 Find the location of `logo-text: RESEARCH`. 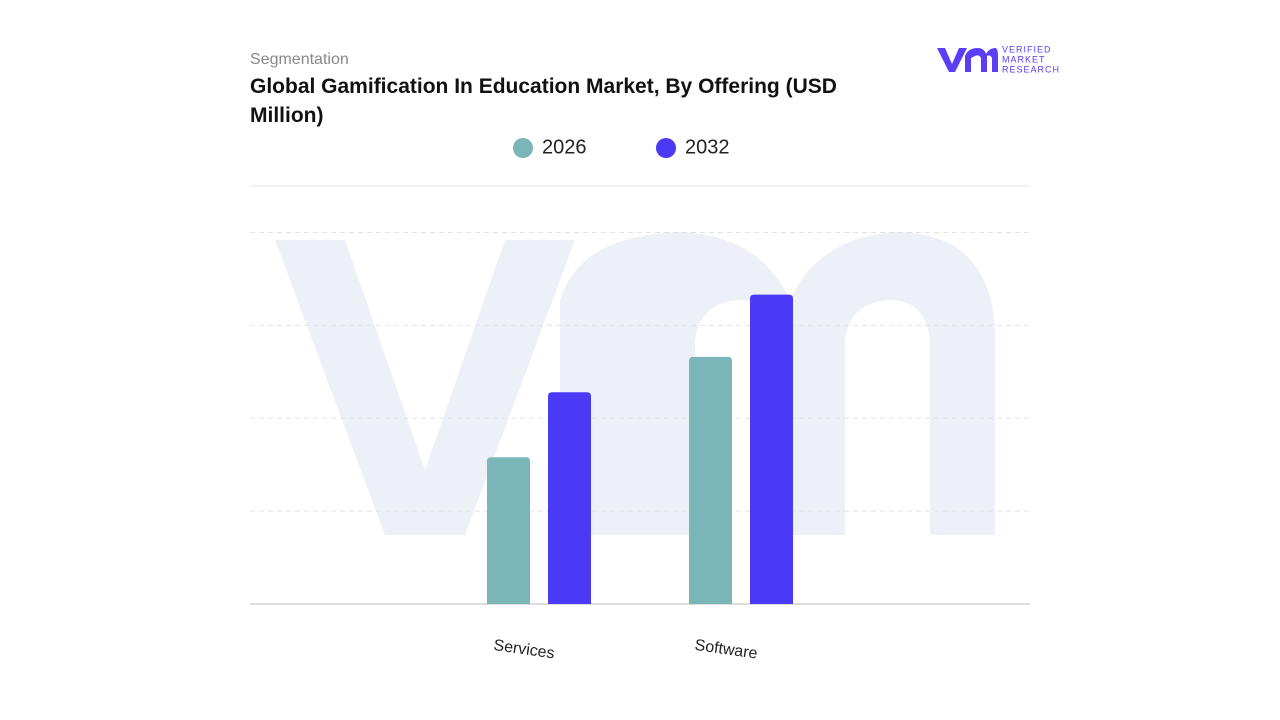

logo-text: RESEARCH is located at coordinates (1031, 69).